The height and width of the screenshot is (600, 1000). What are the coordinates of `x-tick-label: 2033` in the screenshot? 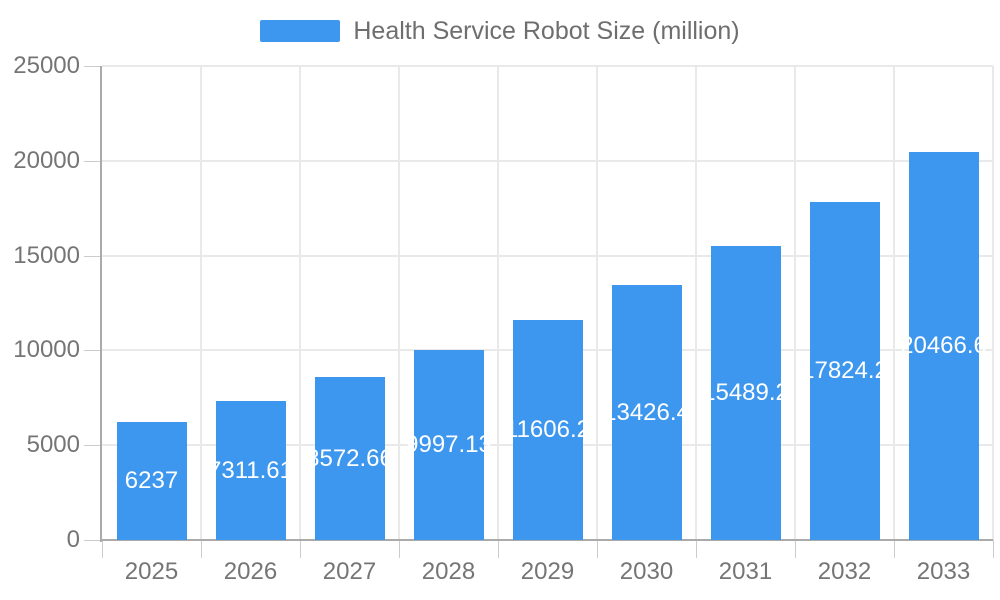 It's located at (943, 571).